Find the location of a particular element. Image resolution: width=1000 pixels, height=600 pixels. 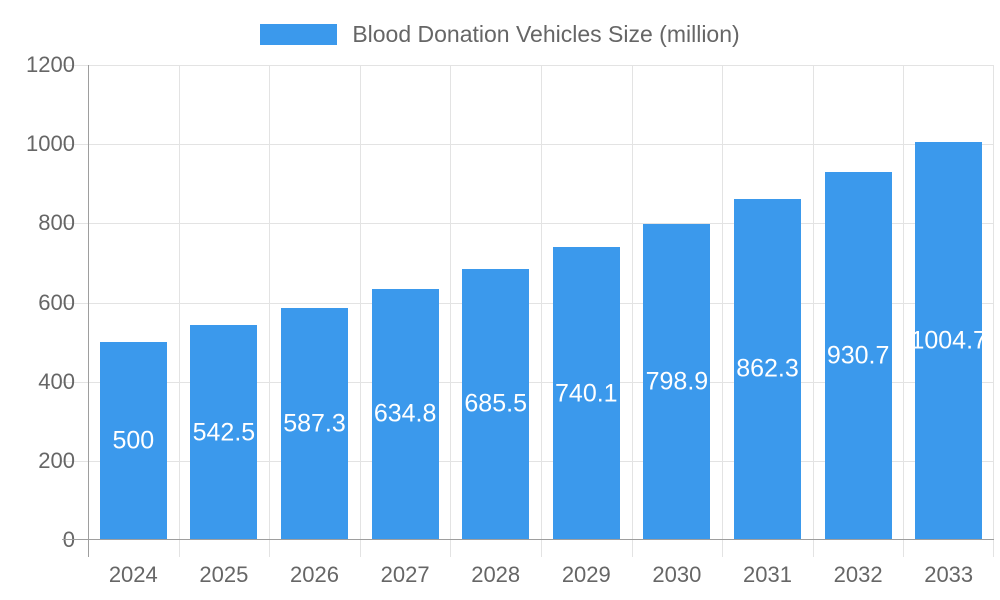

x-axis-label: 2031 is located at coordinates (767, 574).